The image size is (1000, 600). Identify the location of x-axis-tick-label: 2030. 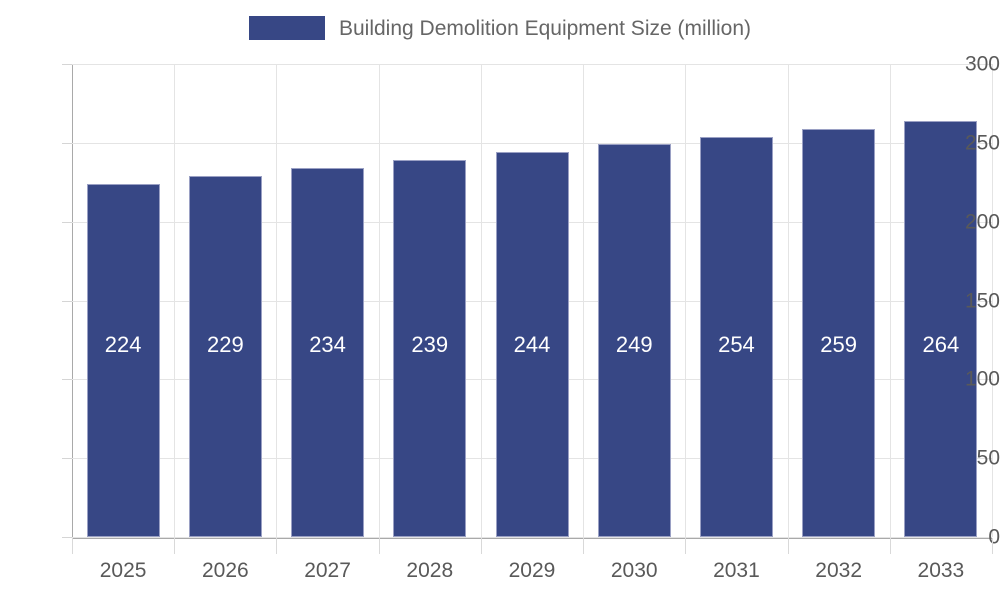
(634, 570).